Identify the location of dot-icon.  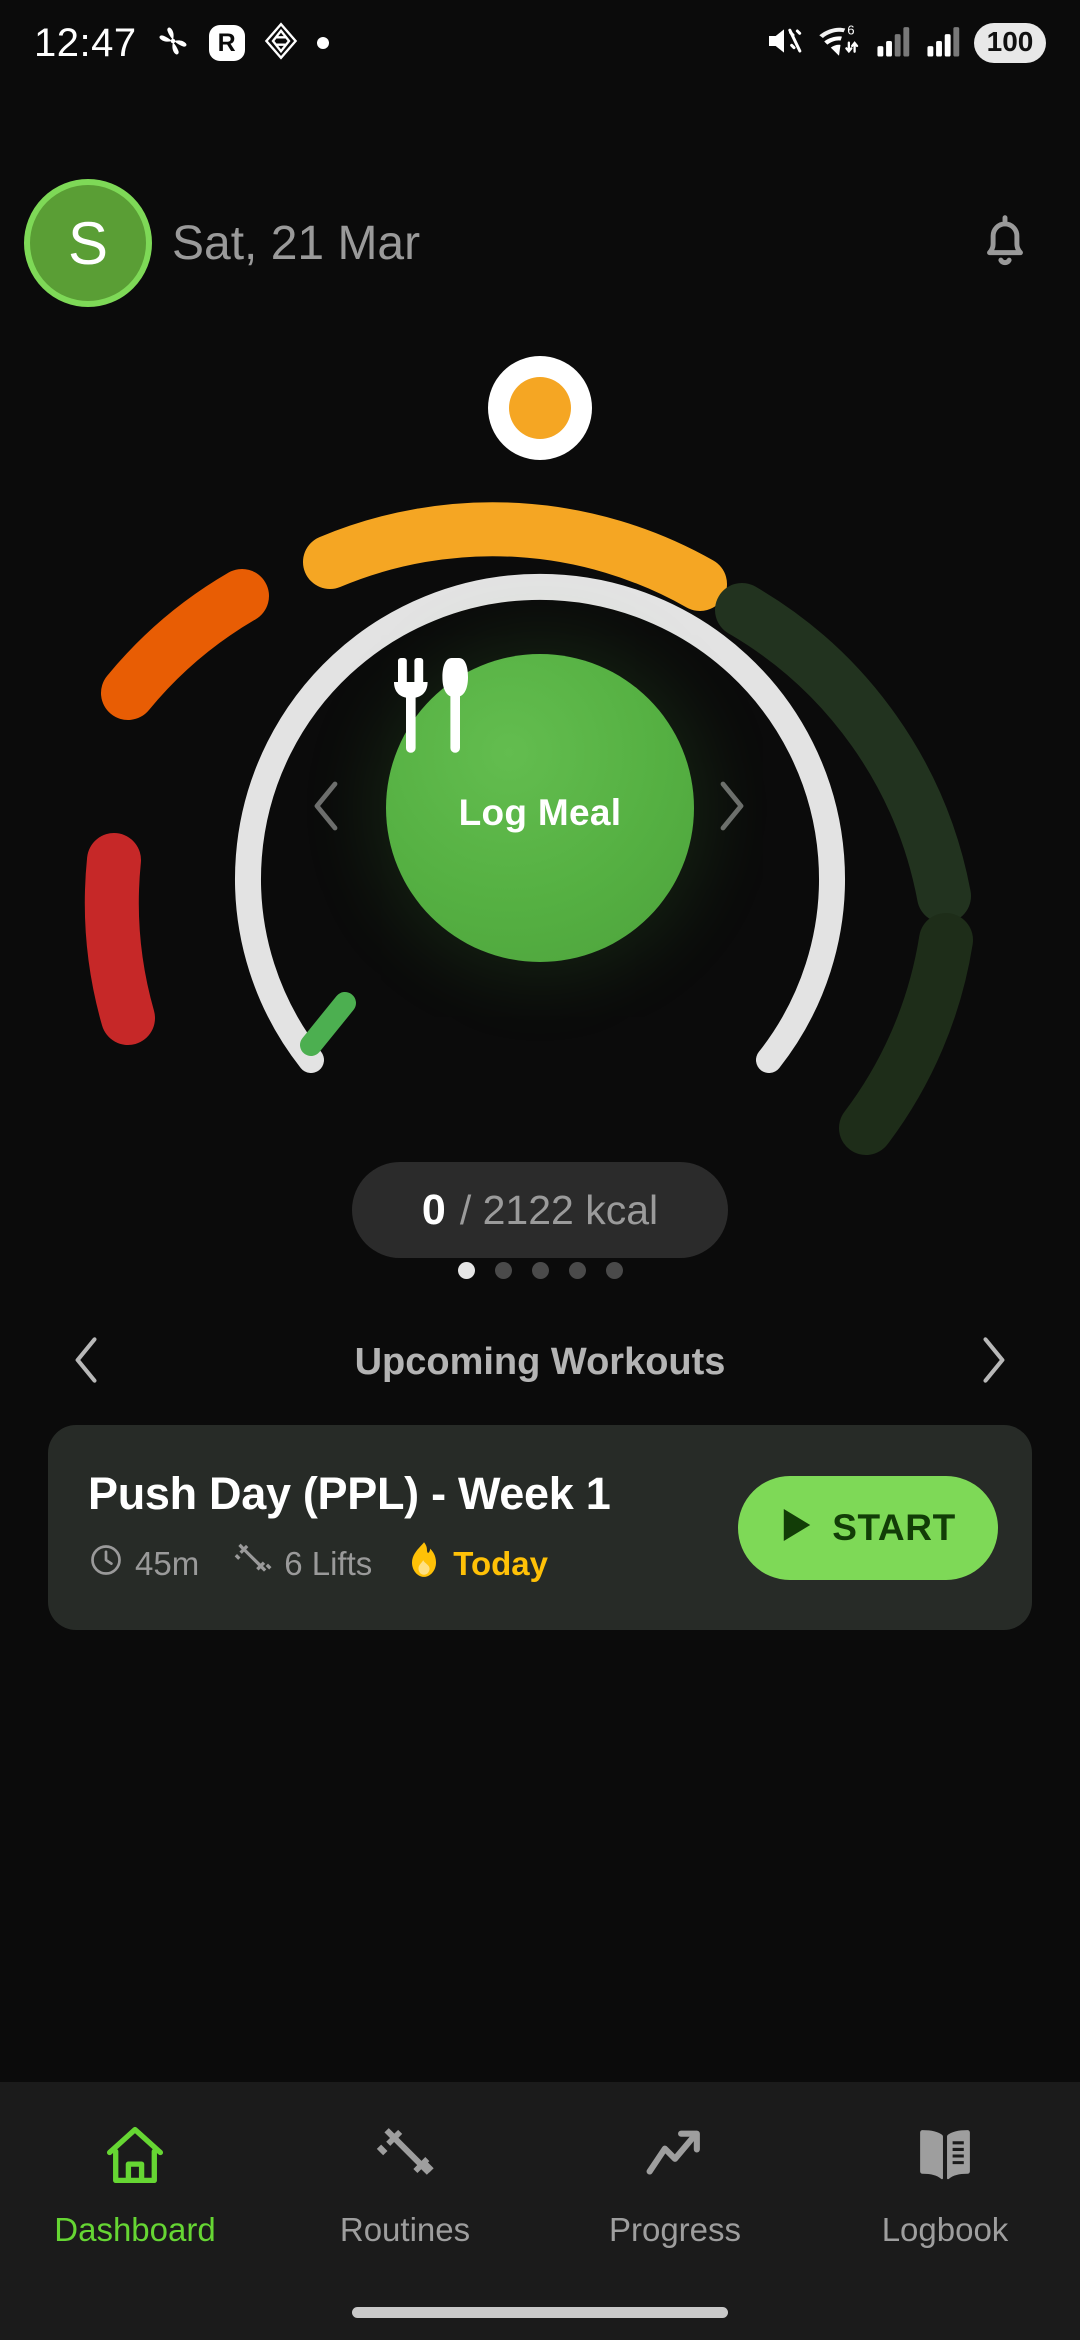
(322, 43).